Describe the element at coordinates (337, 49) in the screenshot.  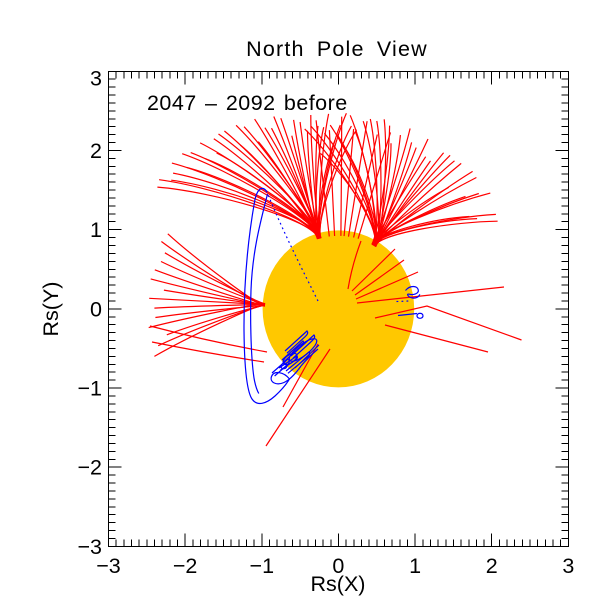
I see `svg-text: North Pole View` at that location.